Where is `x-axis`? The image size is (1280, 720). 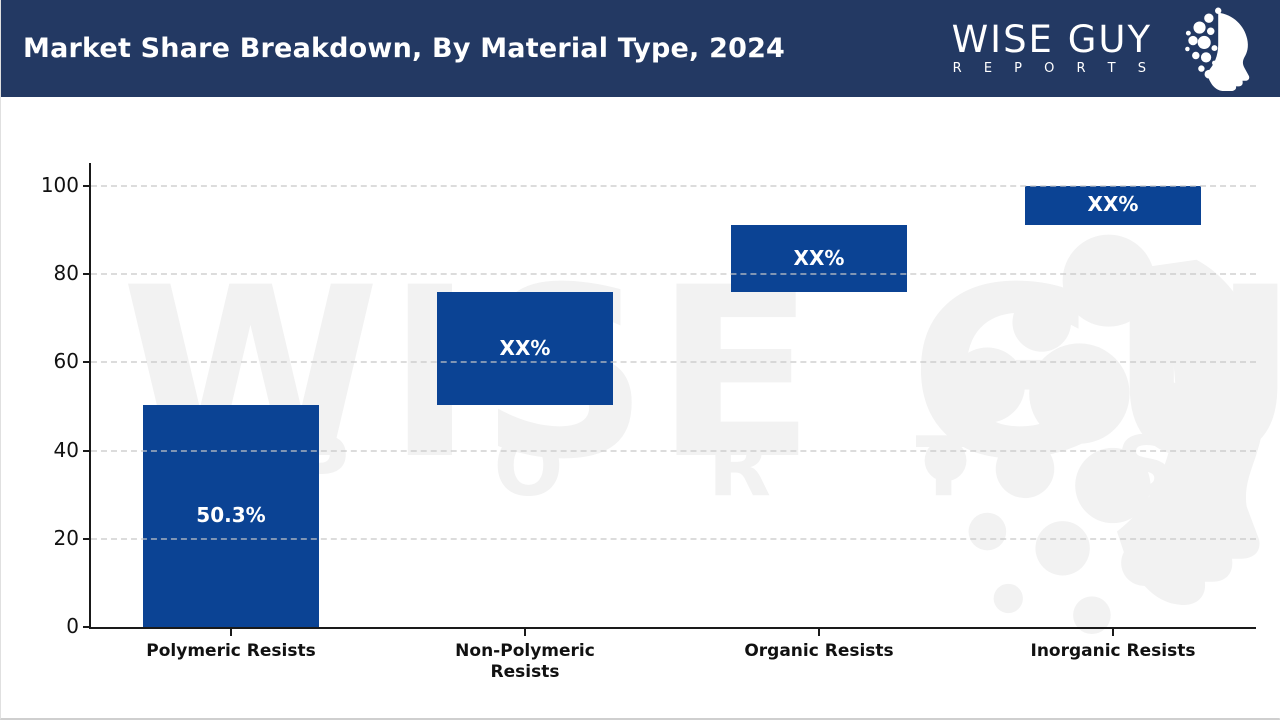
x-axis is located at coordinates (672, 628).